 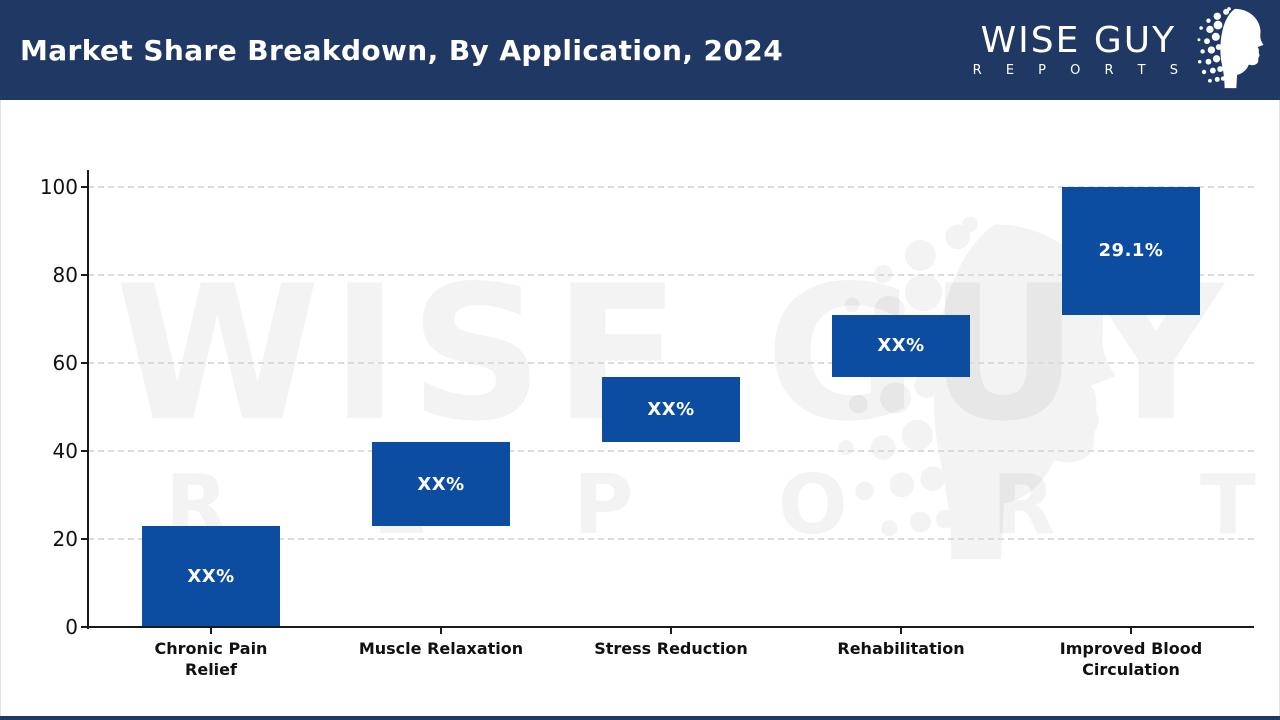 I want to click on bar-improved-blood-circulation: 29.1%, so click(x=1131, y=250).